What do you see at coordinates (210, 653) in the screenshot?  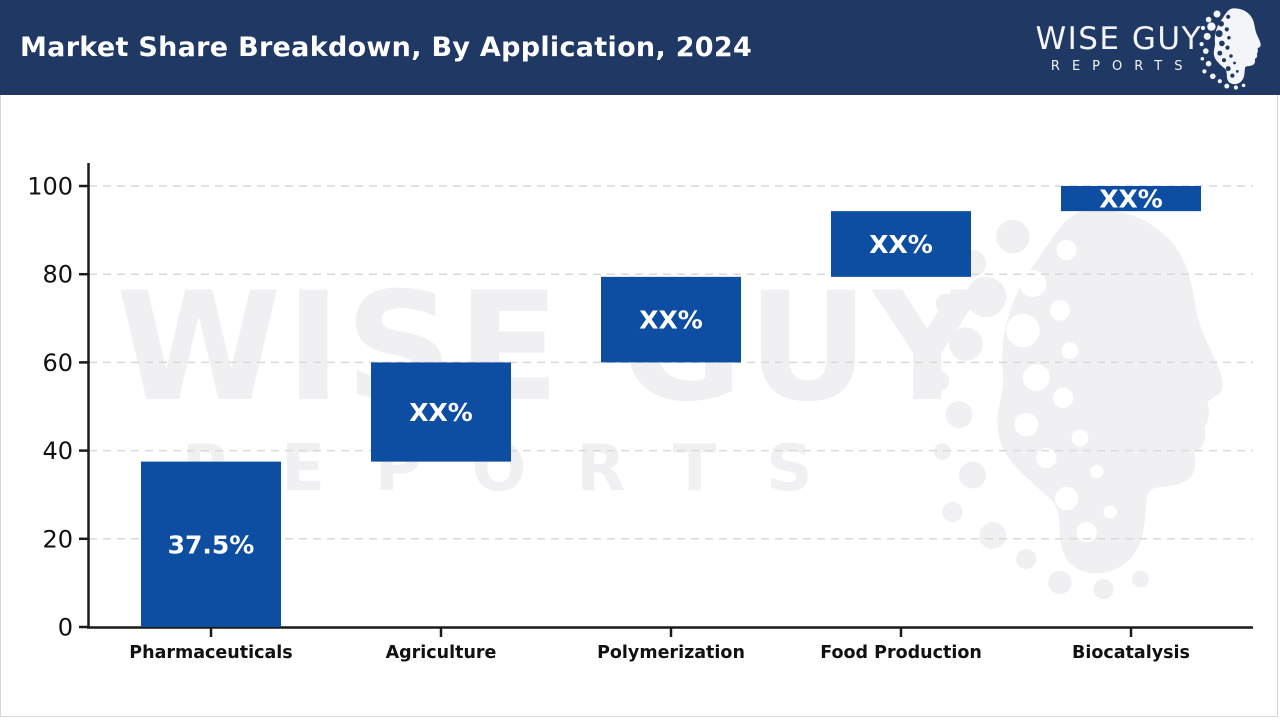 I see `x-axis-label-pharmaceuticals: Pharmaceuticals` at bounding box center [210, 653].